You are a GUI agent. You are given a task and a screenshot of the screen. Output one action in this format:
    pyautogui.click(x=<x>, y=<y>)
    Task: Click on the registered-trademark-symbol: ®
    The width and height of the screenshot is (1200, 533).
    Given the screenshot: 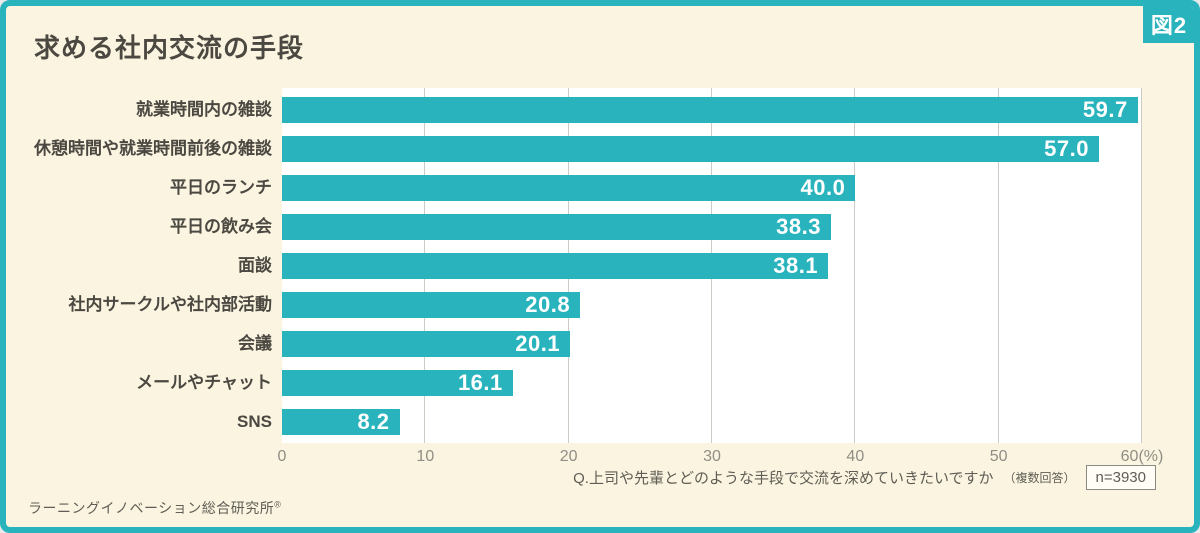 What is the action you would take?
    pyautogui.click(x=278, y=504)
    